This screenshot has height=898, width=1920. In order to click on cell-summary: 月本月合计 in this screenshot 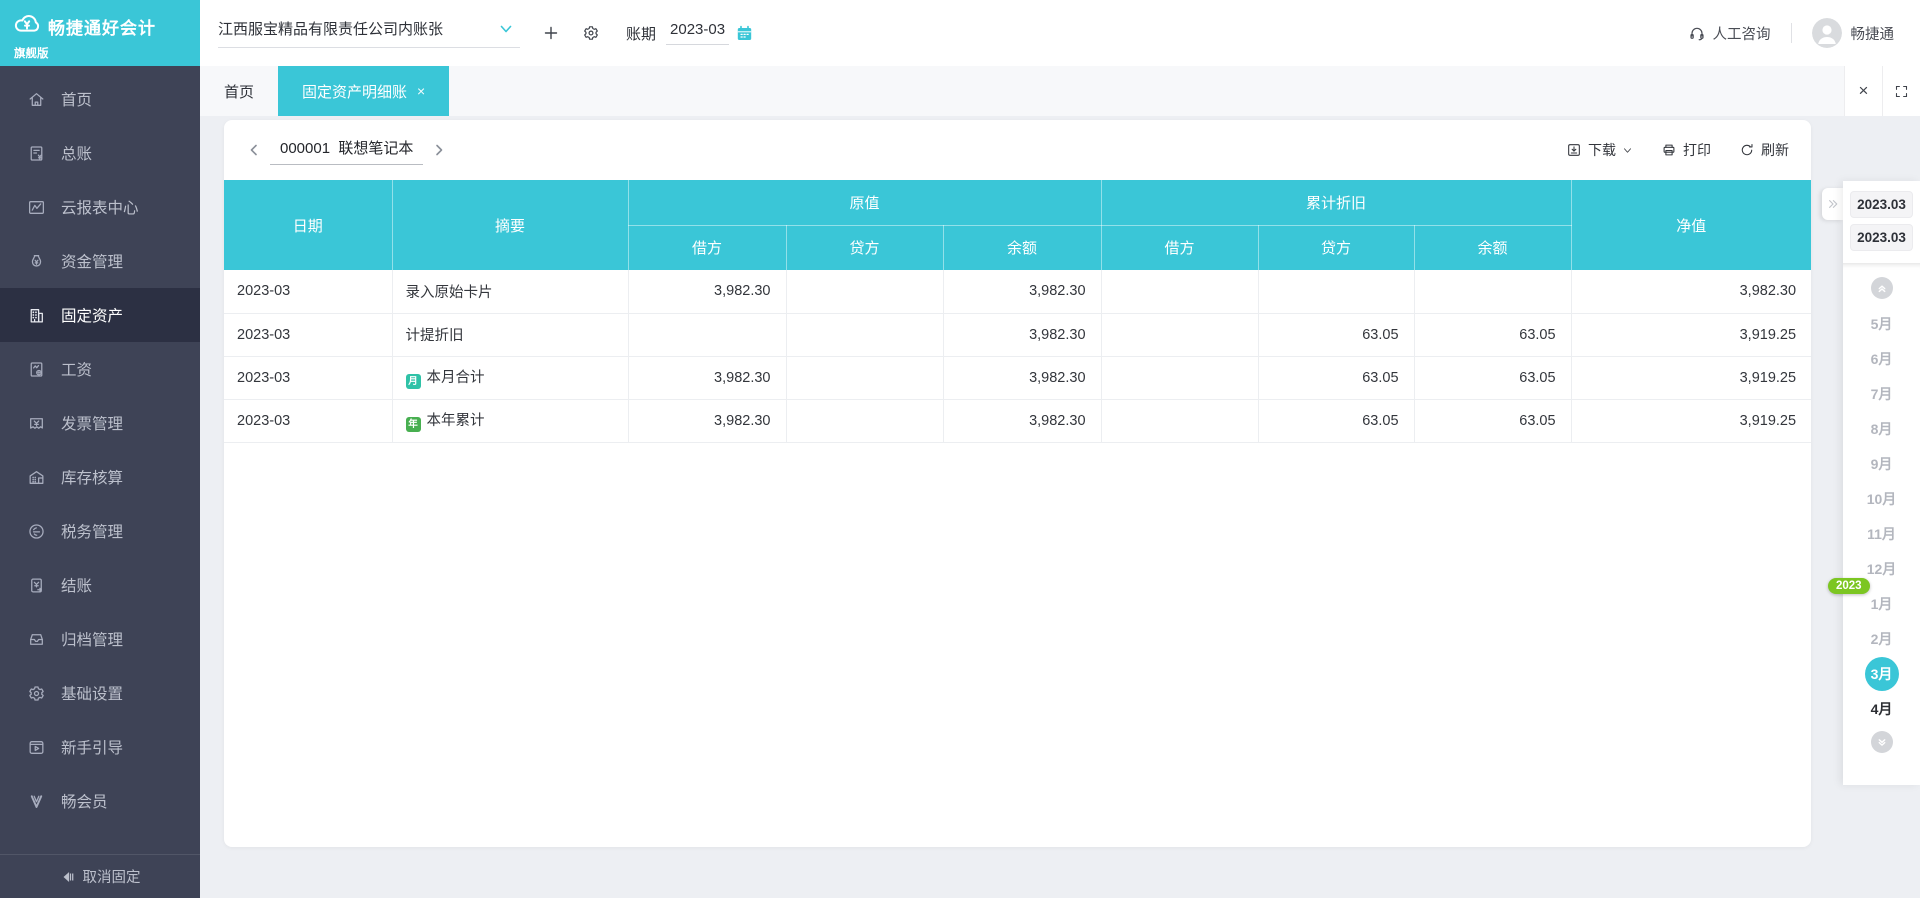, I will do `click(510, 378)`.